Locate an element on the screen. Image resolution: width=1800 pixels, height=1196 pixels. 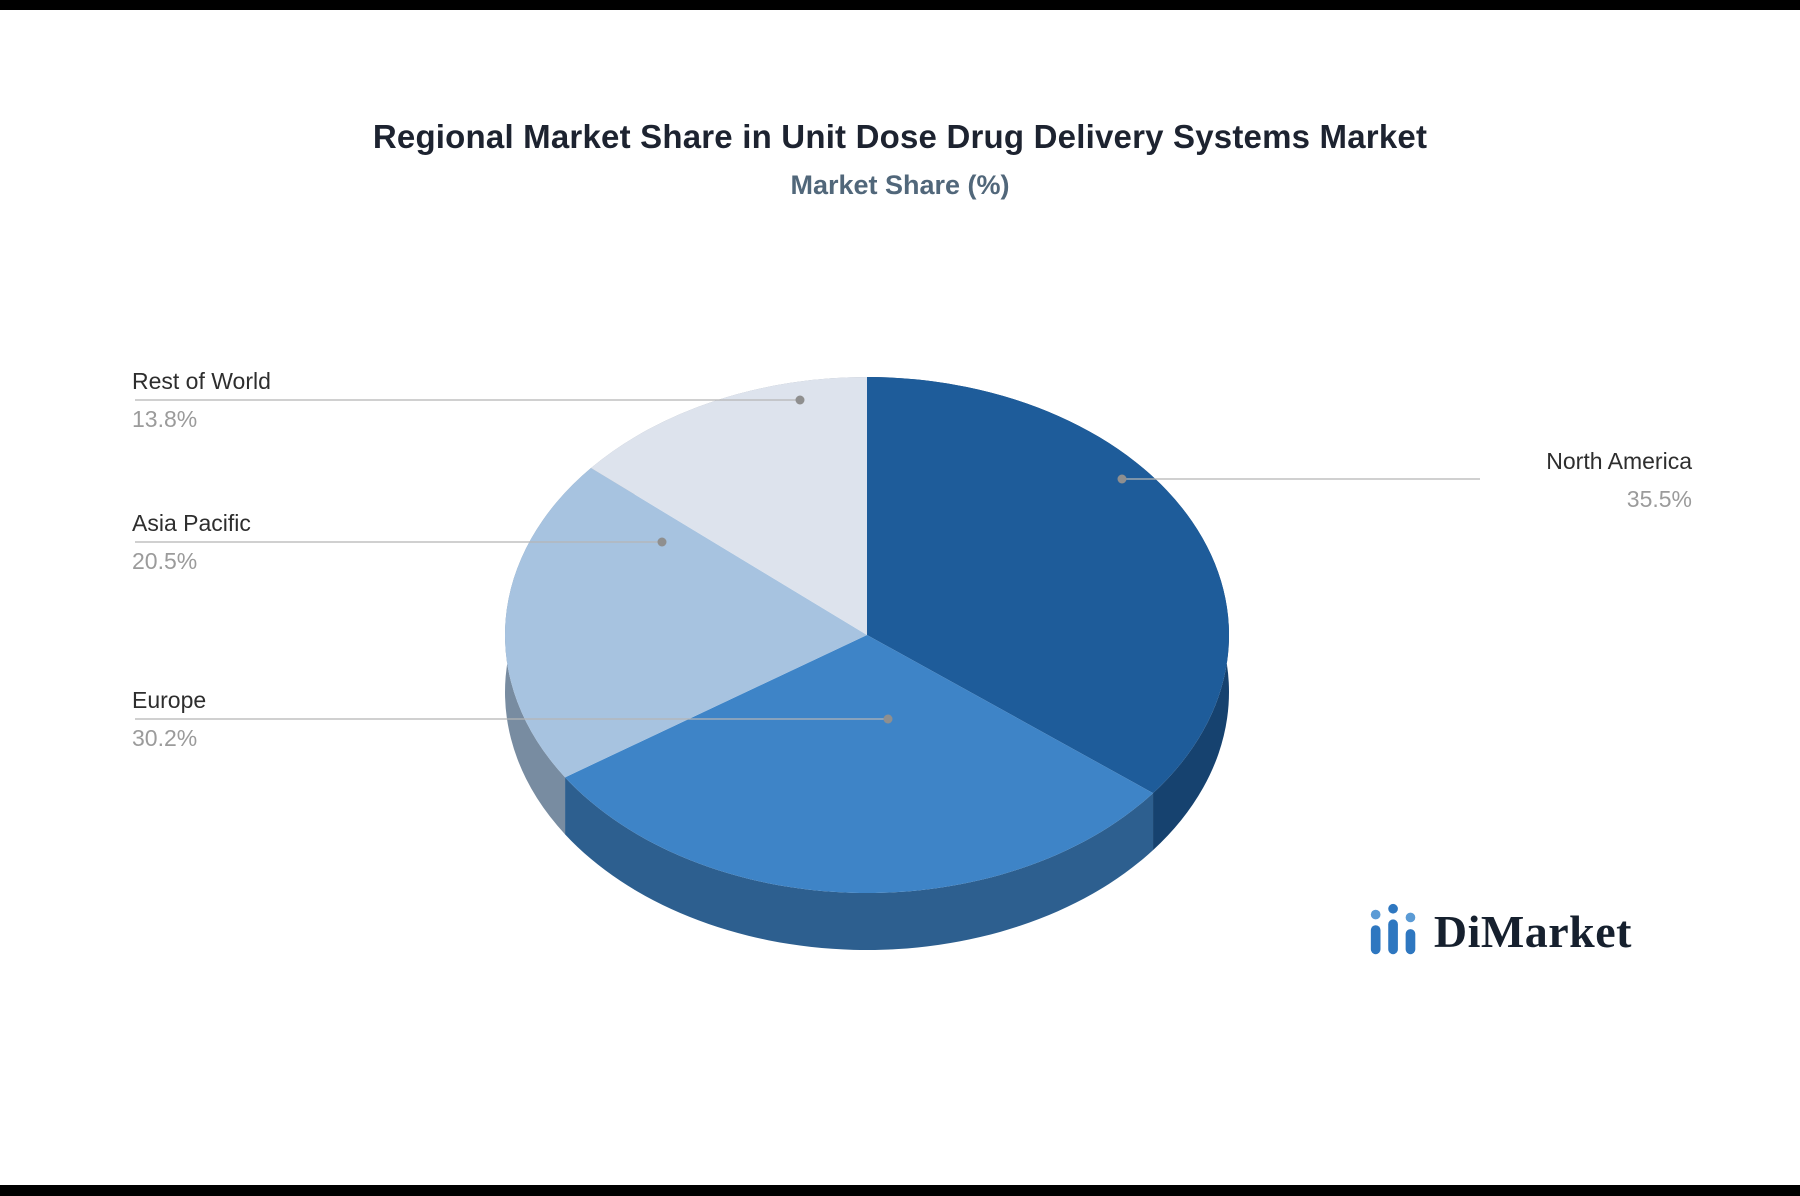
leader-dot-europe is located at coordinates (888, 719).